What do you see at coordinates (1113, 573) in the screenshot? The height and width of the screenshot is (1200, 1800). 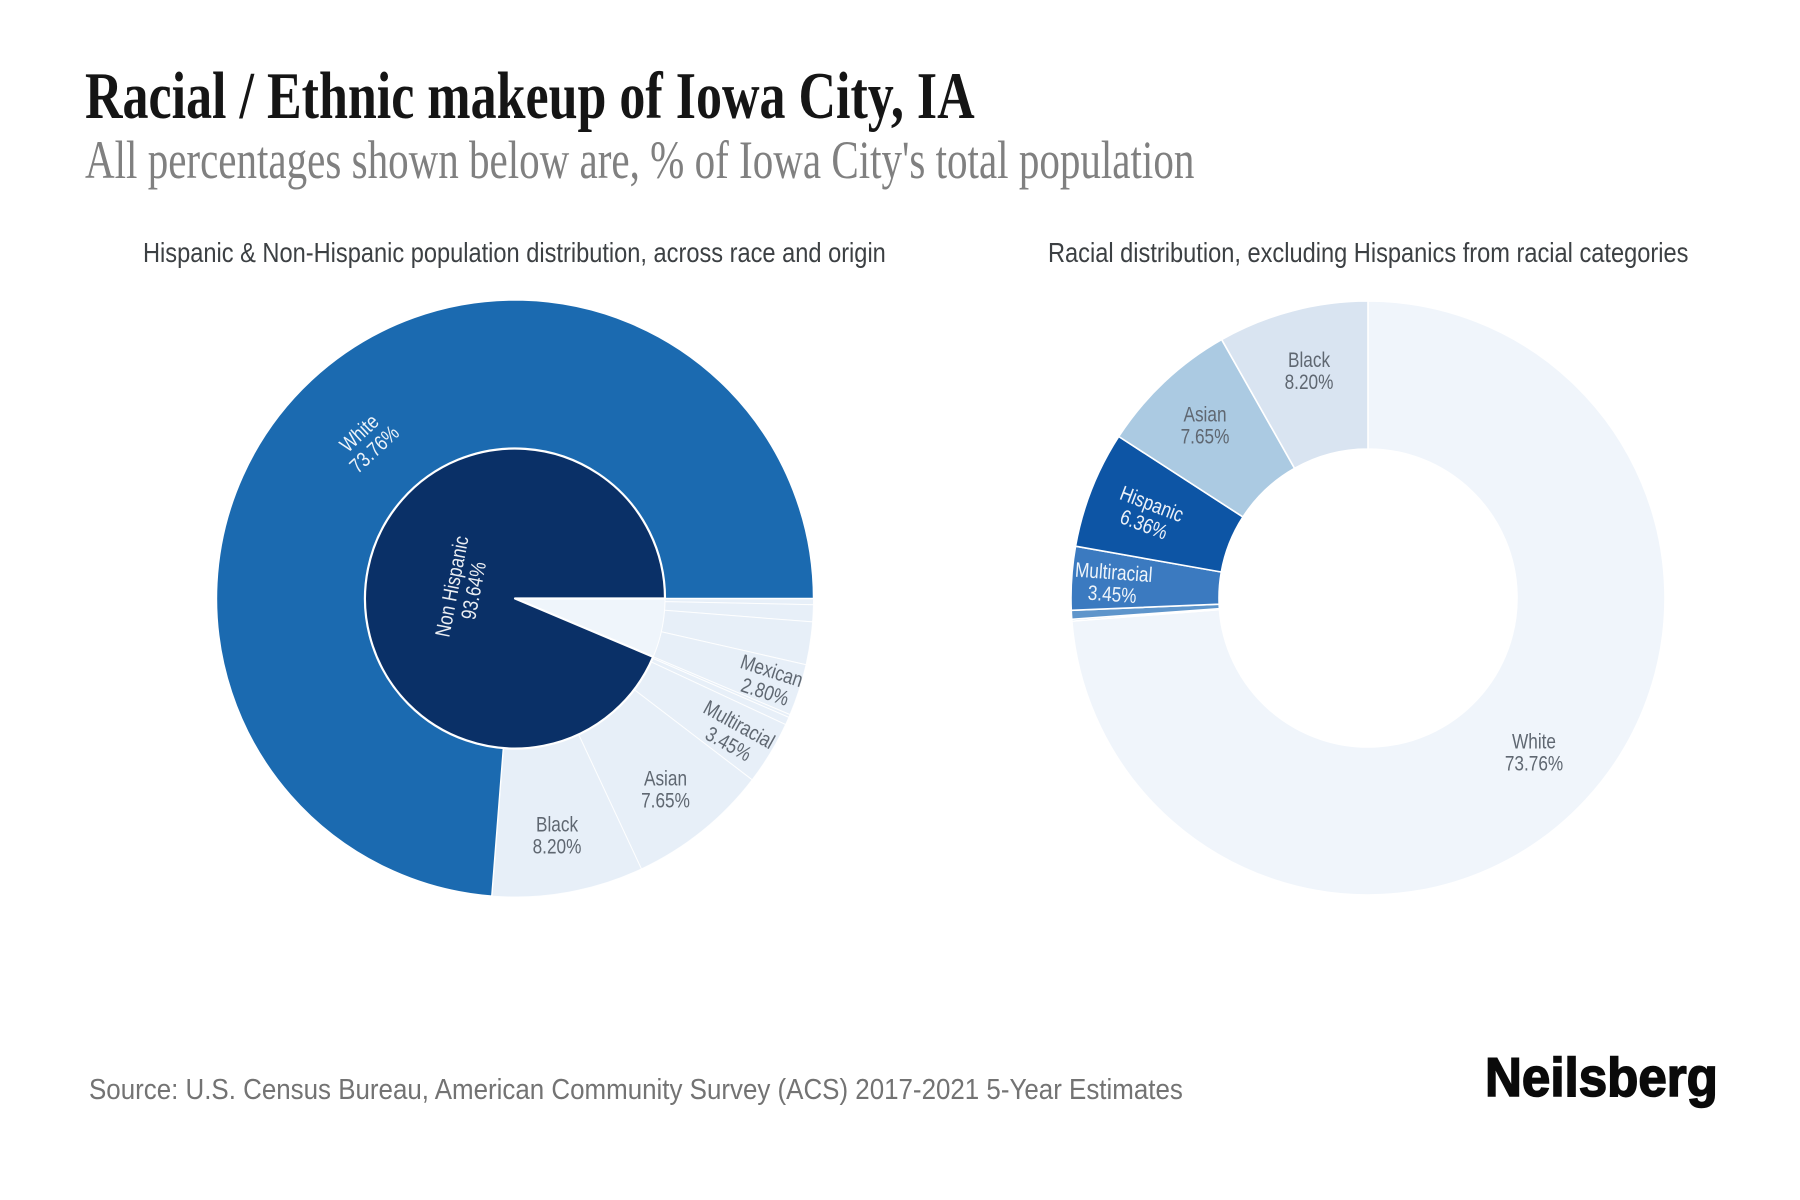 I see `svg-text: Multiracial` at bounding box center [1113, 573].